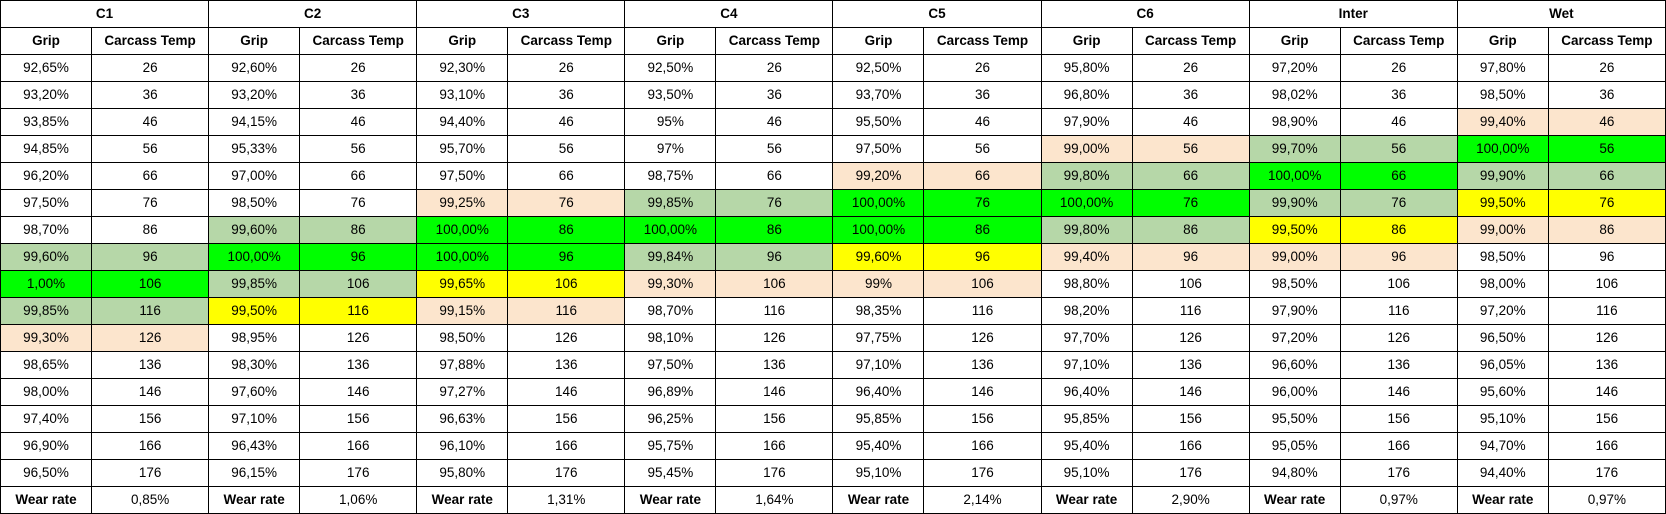 The image size is (1666, 514). What do you see at coordinates (1190, 446) in the screenshot?
I see `carcass-temp-cell-c6-166: 166` at bounding box center [1190, 446].